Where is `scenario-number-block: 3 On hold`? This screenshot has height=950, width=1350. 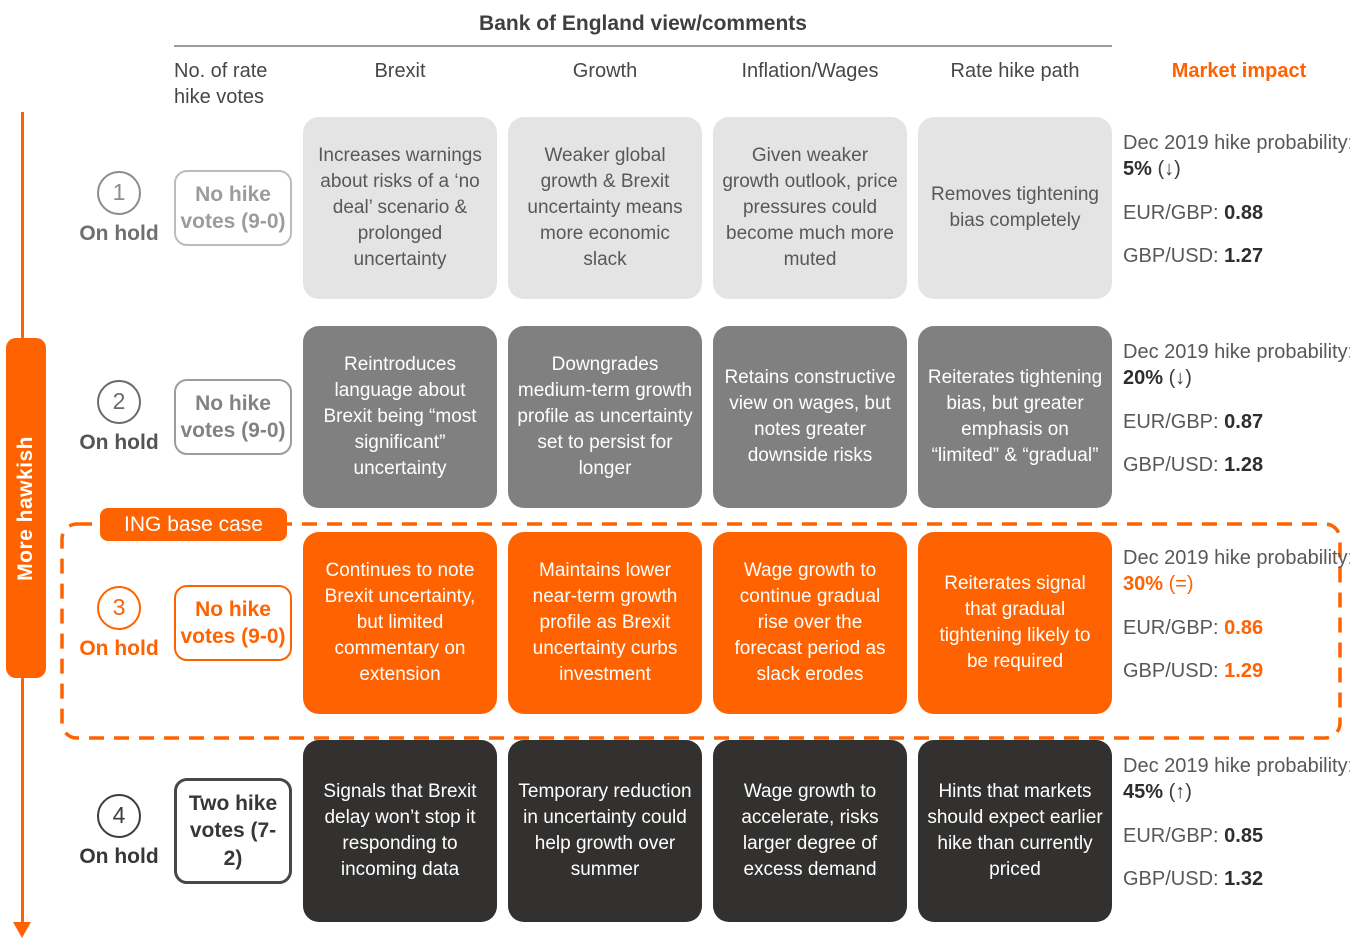 scenario-number-block: 3 On hold is located at coordinates (119, 623).